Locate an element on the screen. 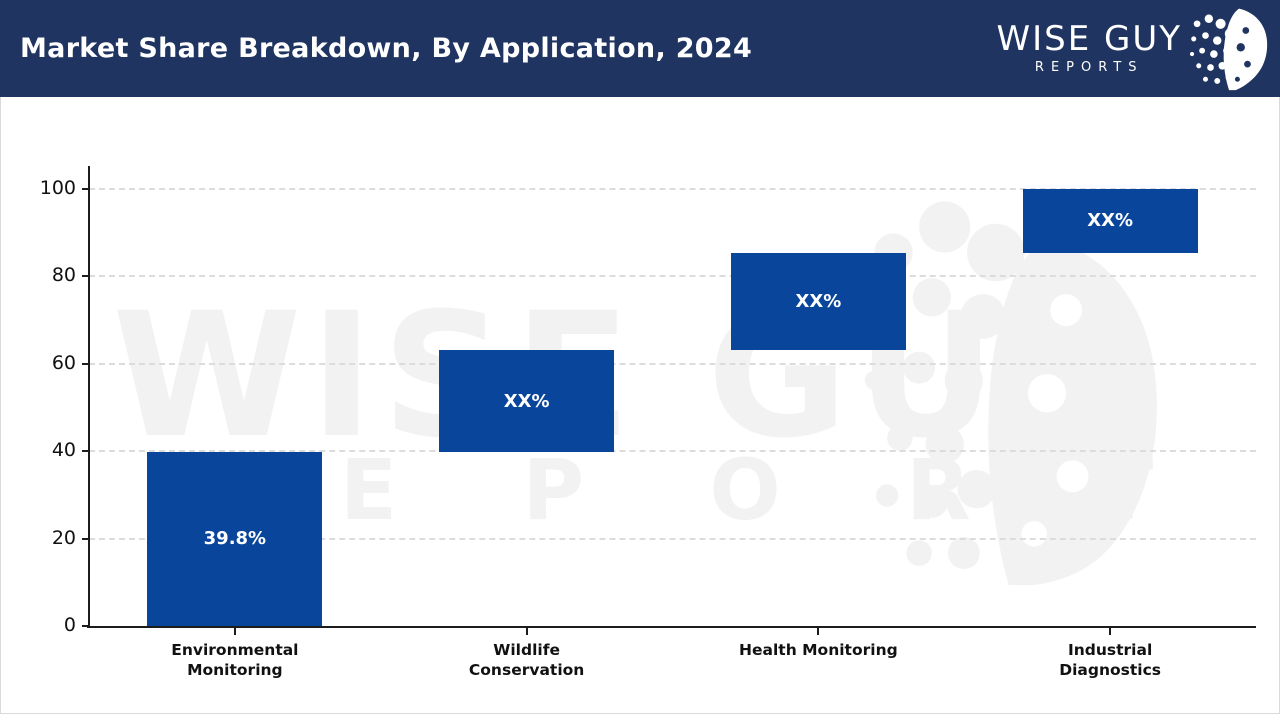 The height and width of the screenshot is (720, 1280). wise-guy-reports-logo: WISE GUY REPORTS is located at coordinates (1134, 48).